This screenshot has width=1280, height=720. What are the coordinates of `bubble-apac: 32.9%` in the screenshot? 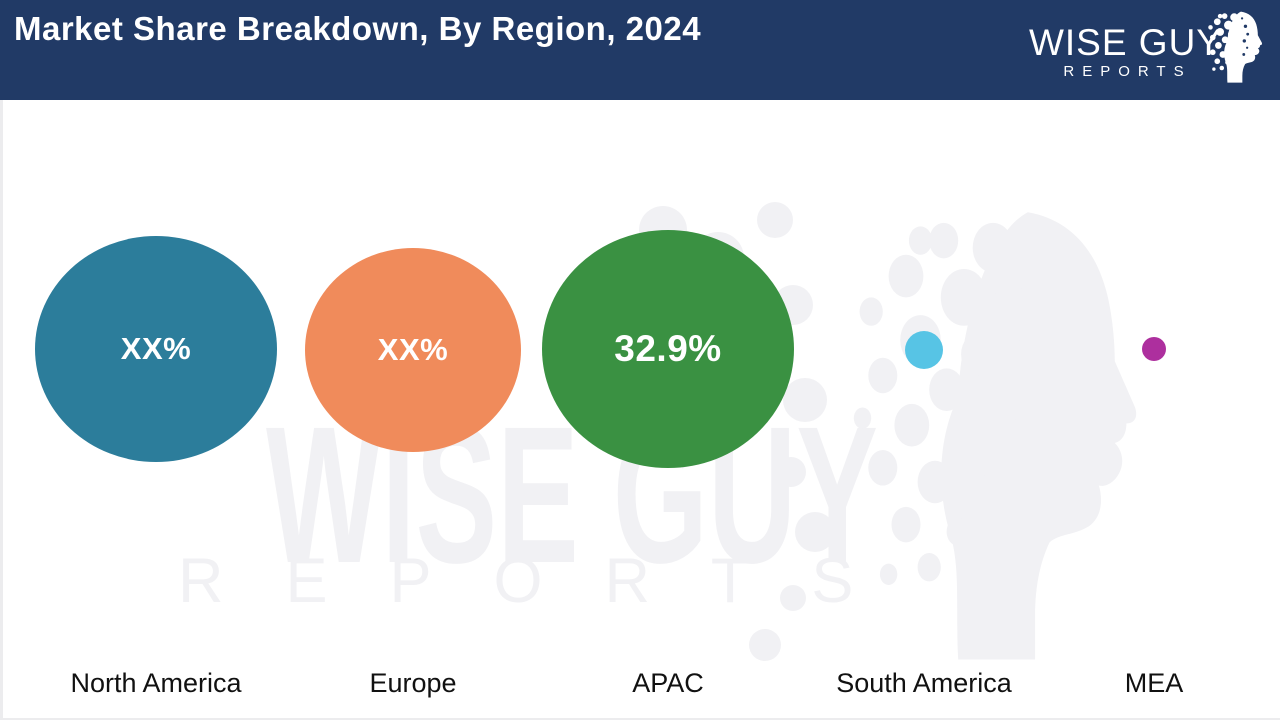 It's located at (668, 349).